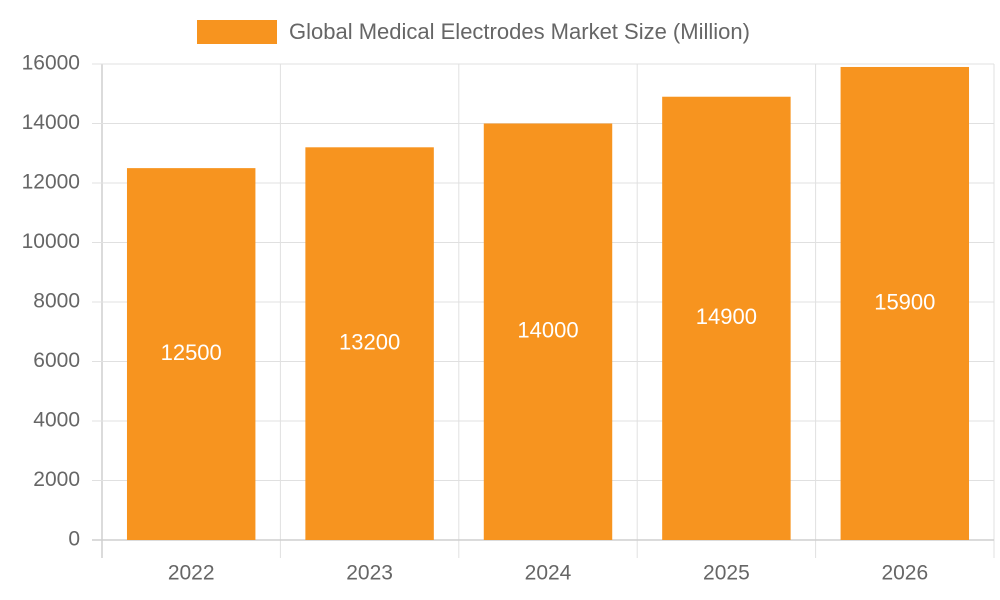 The height and width of the screenshot is (600, 1000). What do you see at coordinates (237, 32) in the screenshot?
I see `legend-swatch` at bounding box center [237, 32].